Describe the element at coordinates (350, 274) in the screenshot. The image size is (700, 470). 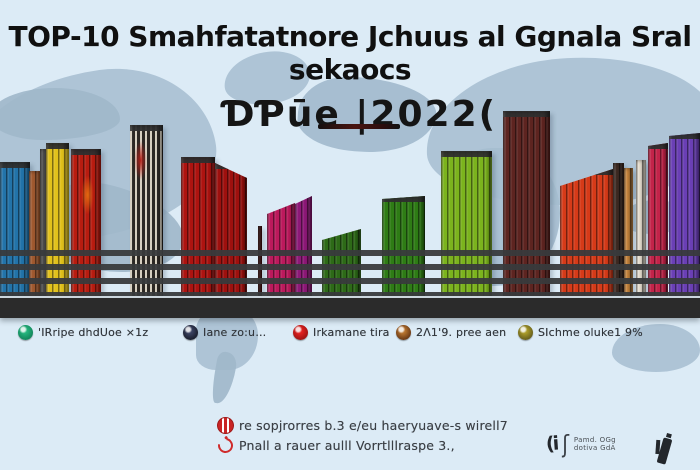
I see `platform-rails` at that location.